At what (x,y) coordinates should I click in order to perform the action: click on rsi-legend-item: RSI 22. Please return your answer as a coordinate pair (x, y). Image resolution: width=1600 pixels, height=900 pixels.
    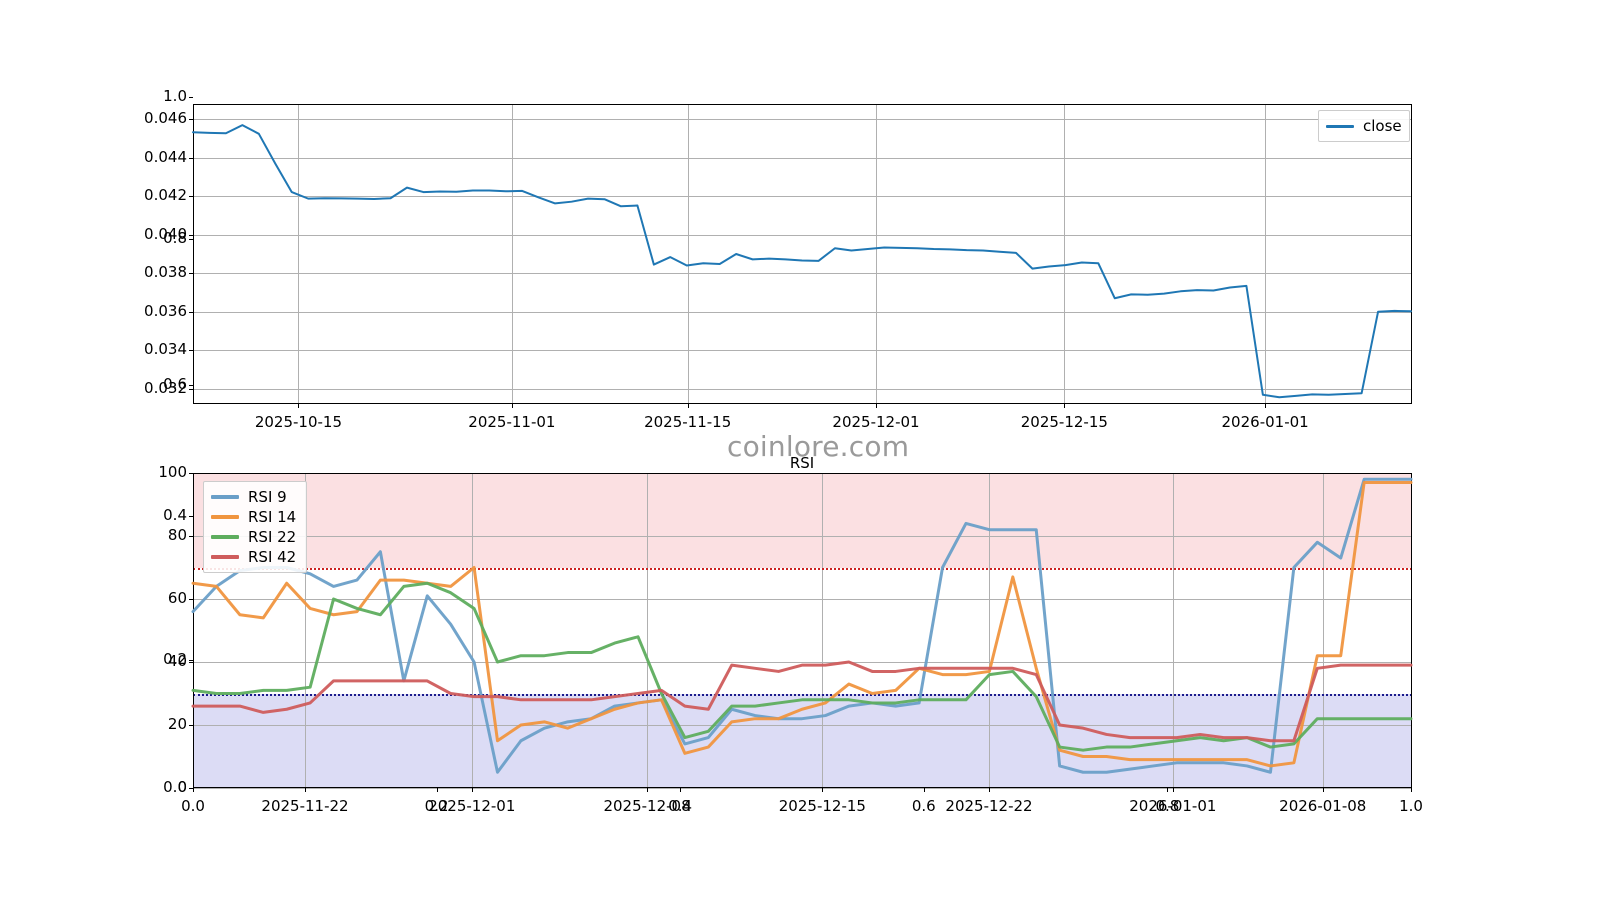
    Looking at the image, I should click on (254, 537).